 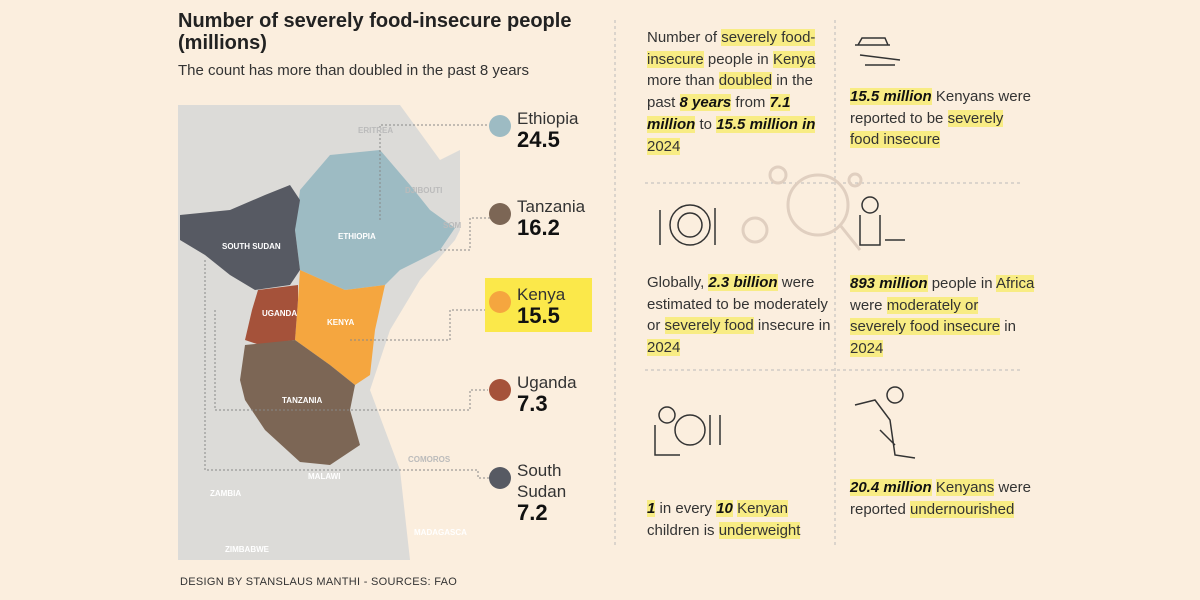 I want to click on map-label: ETHIOPIA, so click(x=357, y=236).